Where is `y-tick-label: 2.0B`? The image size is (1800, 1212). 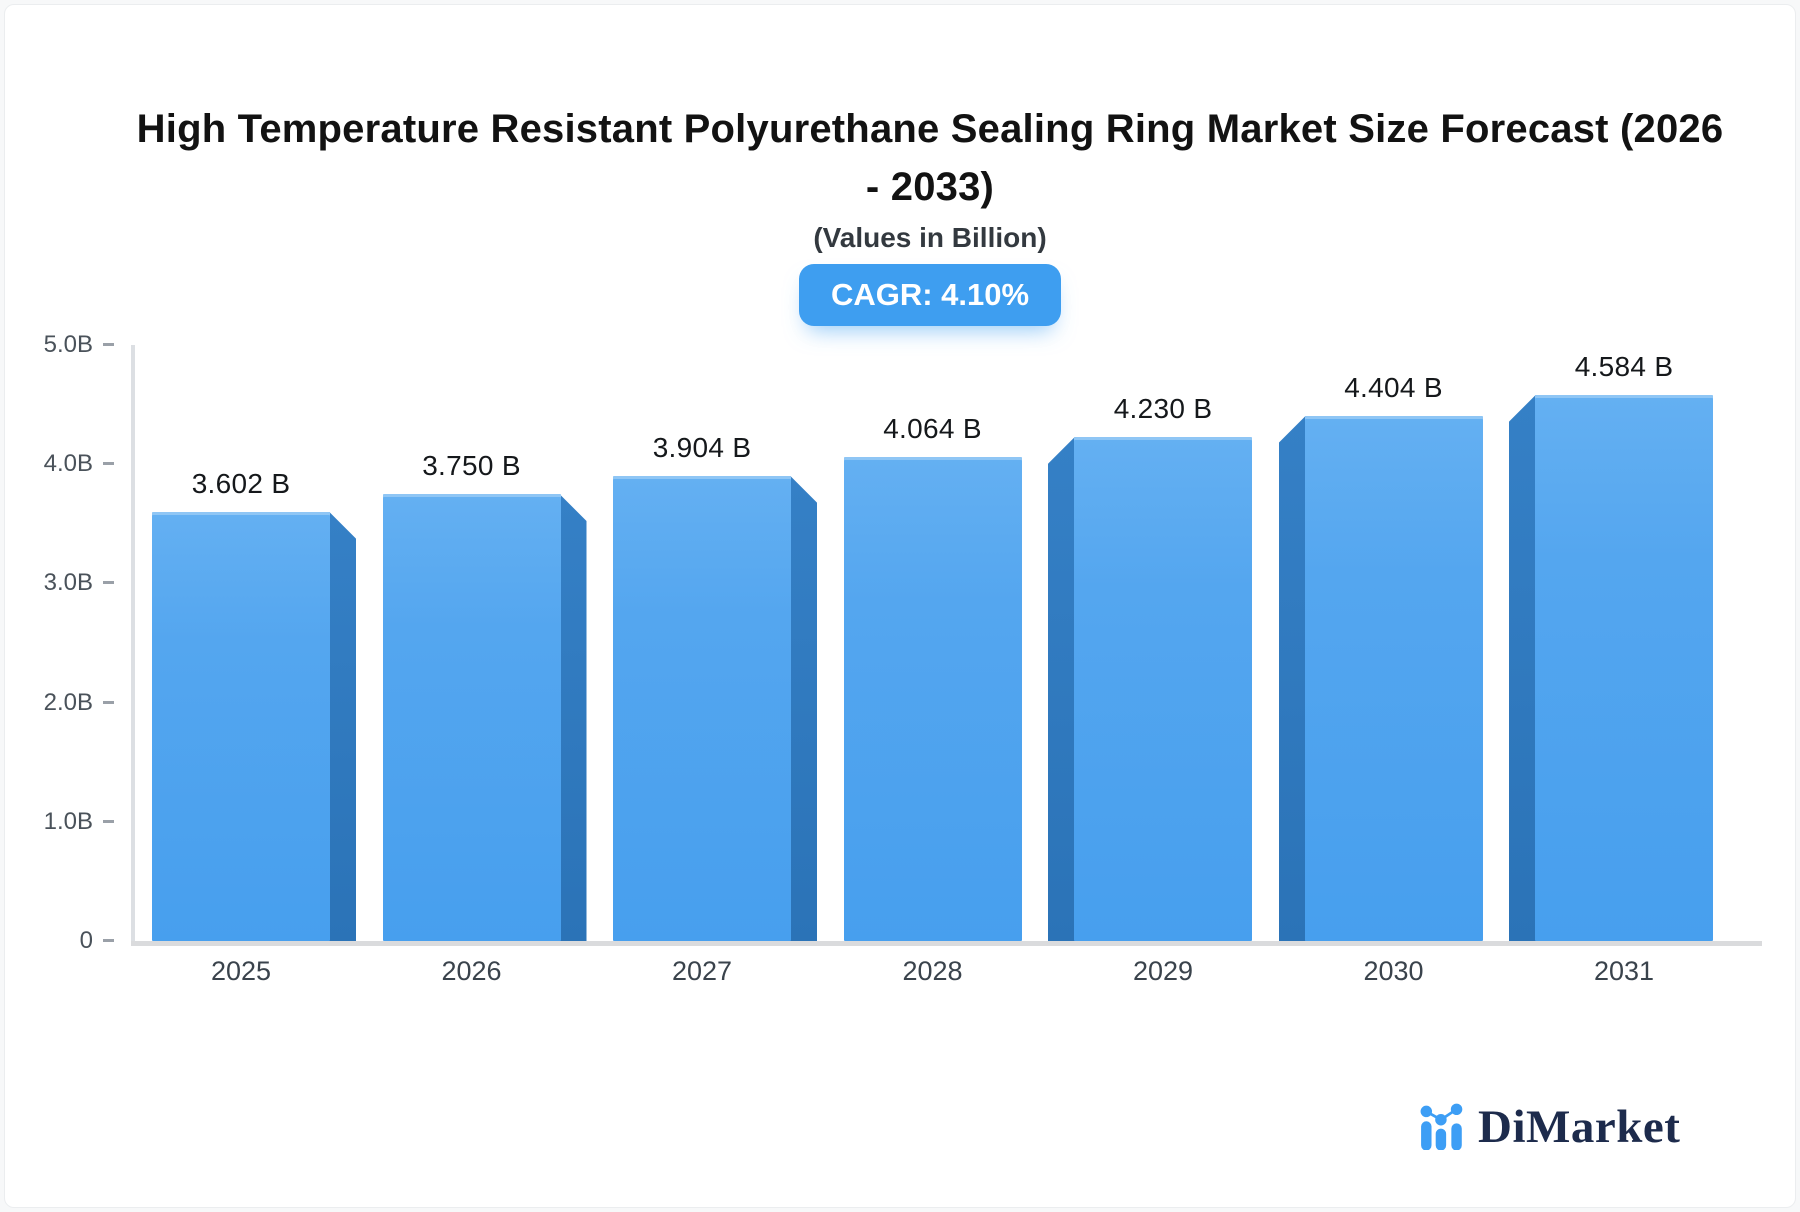 y-tick-label: 2.0B is located at coordinates (68, 702).